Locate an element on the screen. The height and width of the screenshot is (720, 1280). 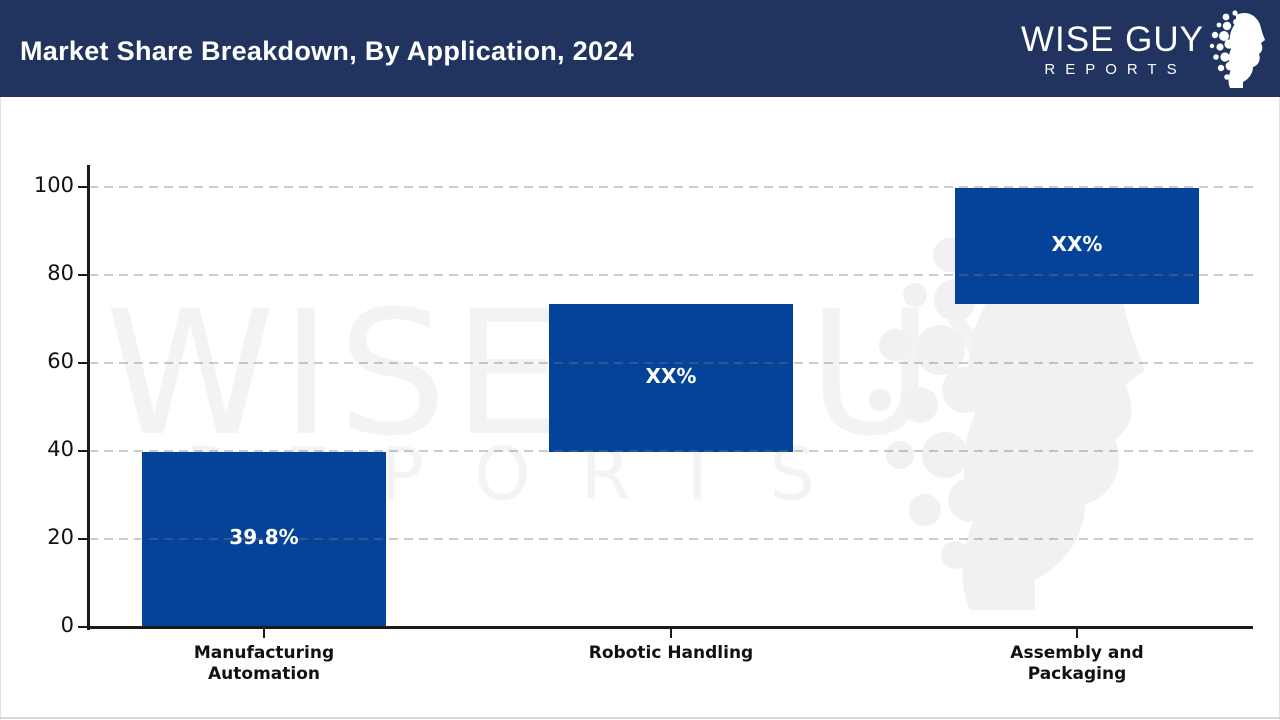
logo-wordmark: WISE GUY is located at coordinates (1112, 39).